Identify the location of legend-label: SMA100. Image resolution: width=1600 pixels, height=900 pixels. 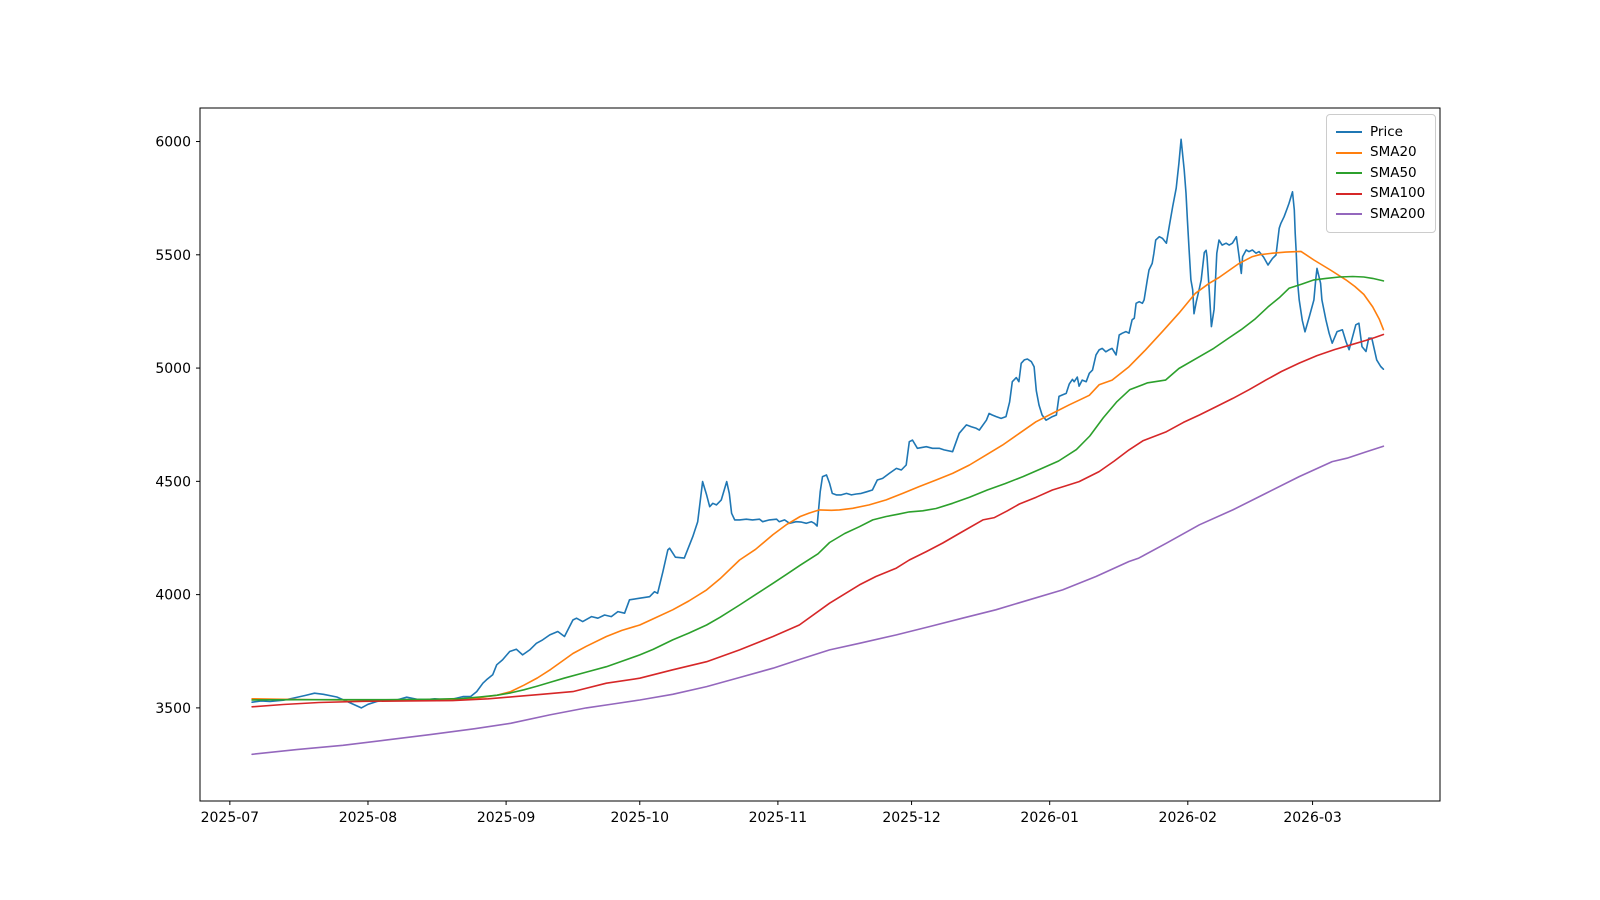
(1398, 193).